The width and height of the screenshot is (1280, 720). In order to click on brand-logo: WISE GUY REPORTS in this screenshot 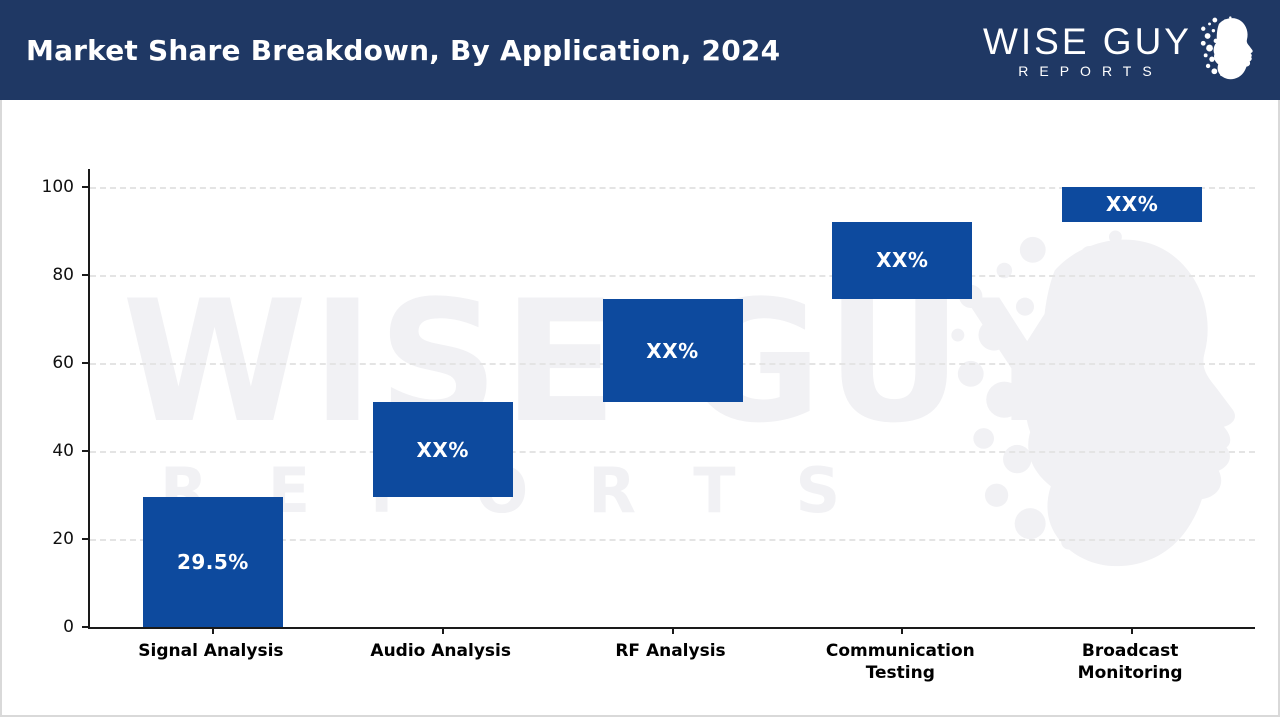, I will do `click(1118, 50)`.